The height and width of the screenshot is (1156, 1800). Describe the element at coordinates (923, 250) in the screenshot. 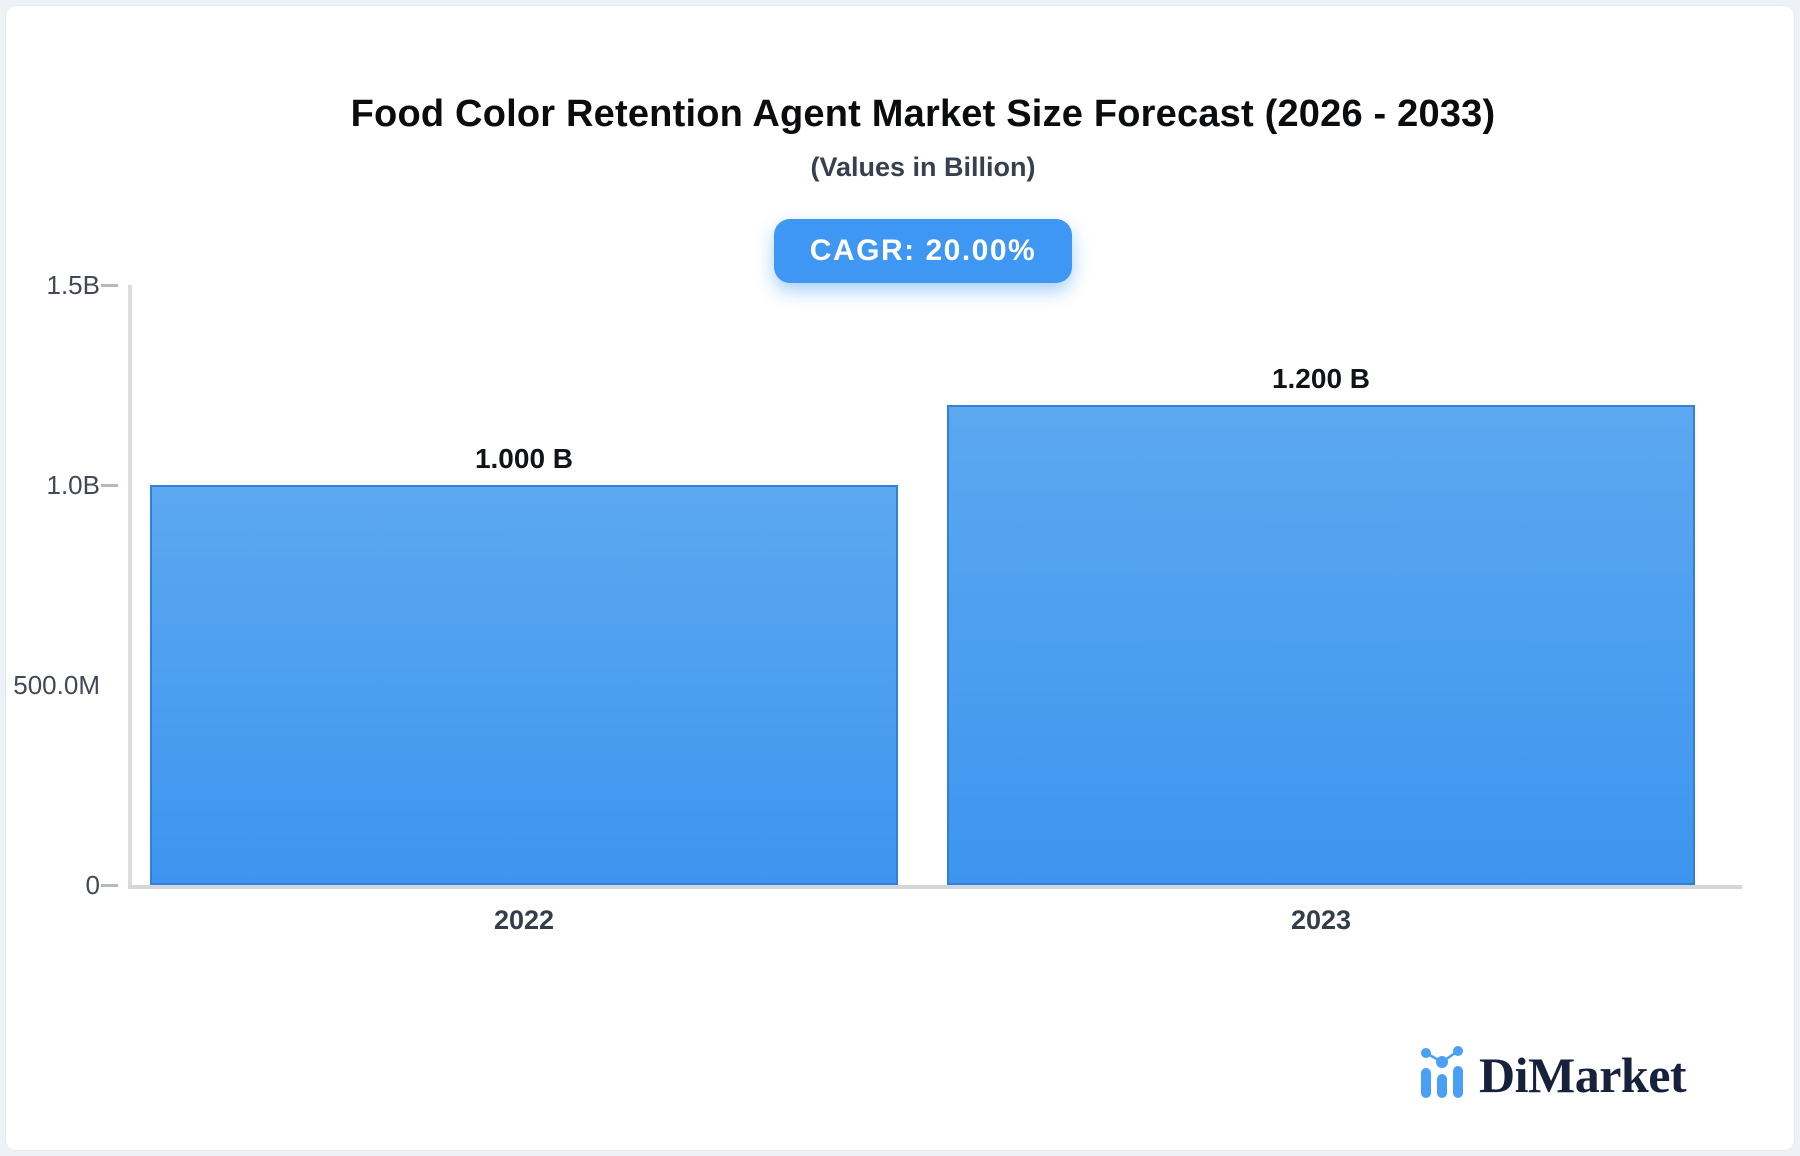

I see `cagr-badge: CAGR: 20.00%` at that location.